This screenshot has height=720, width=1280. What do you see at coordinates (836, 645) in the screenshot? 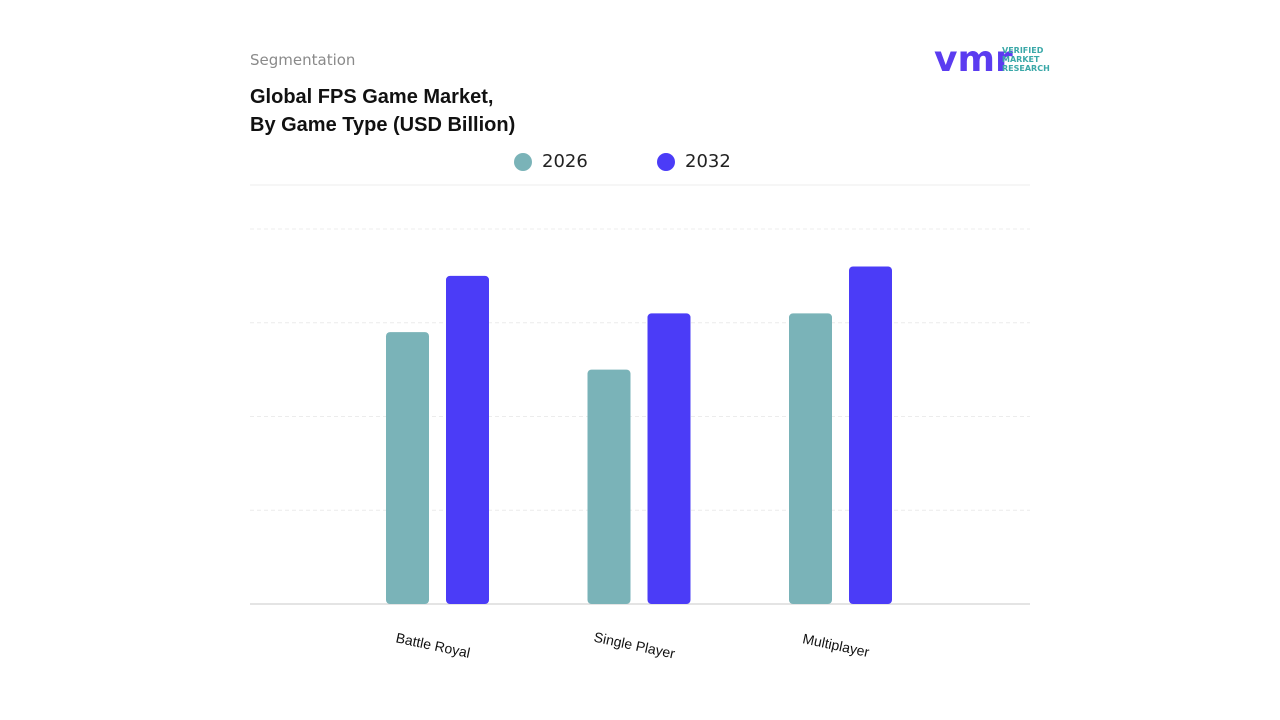
I see `x-tick-label: Multiplayer` at bounding box center [836, 645].